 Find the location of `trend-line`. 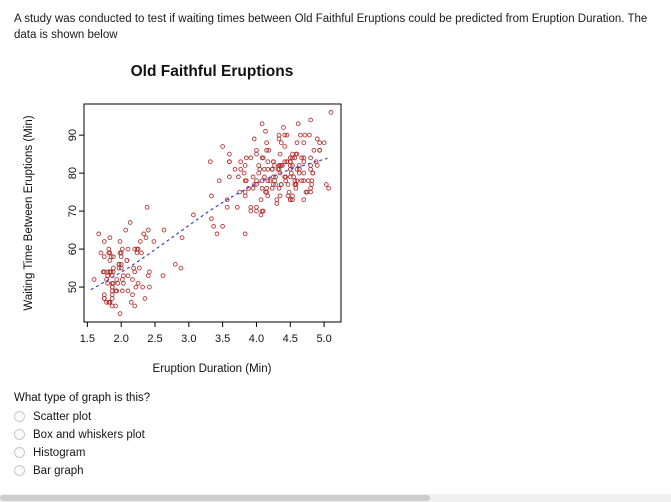

trend-line is located at coordinates (209, 223).